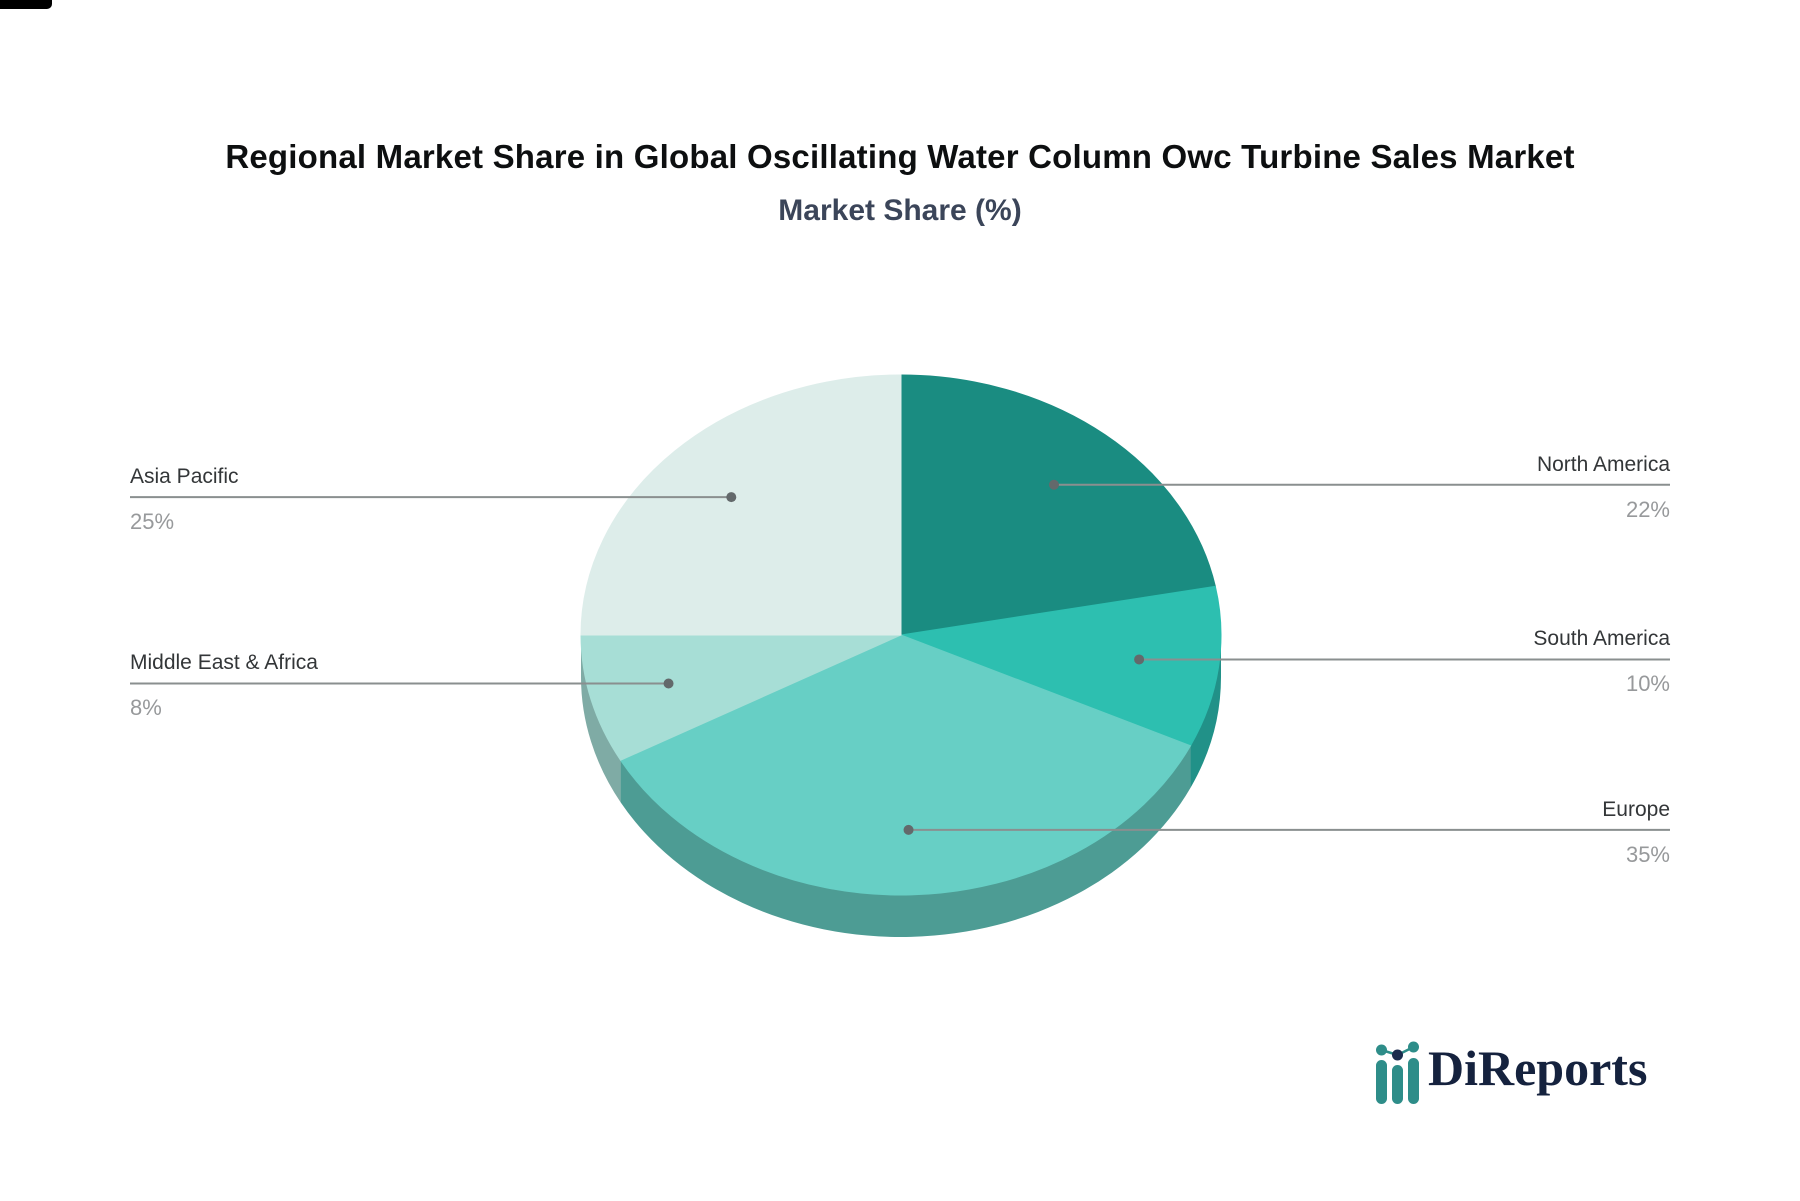  What do you see at coordinates (26, 4) in the screenshot?
I see `screen-corner-artifact` at bounding box center [26, 4].